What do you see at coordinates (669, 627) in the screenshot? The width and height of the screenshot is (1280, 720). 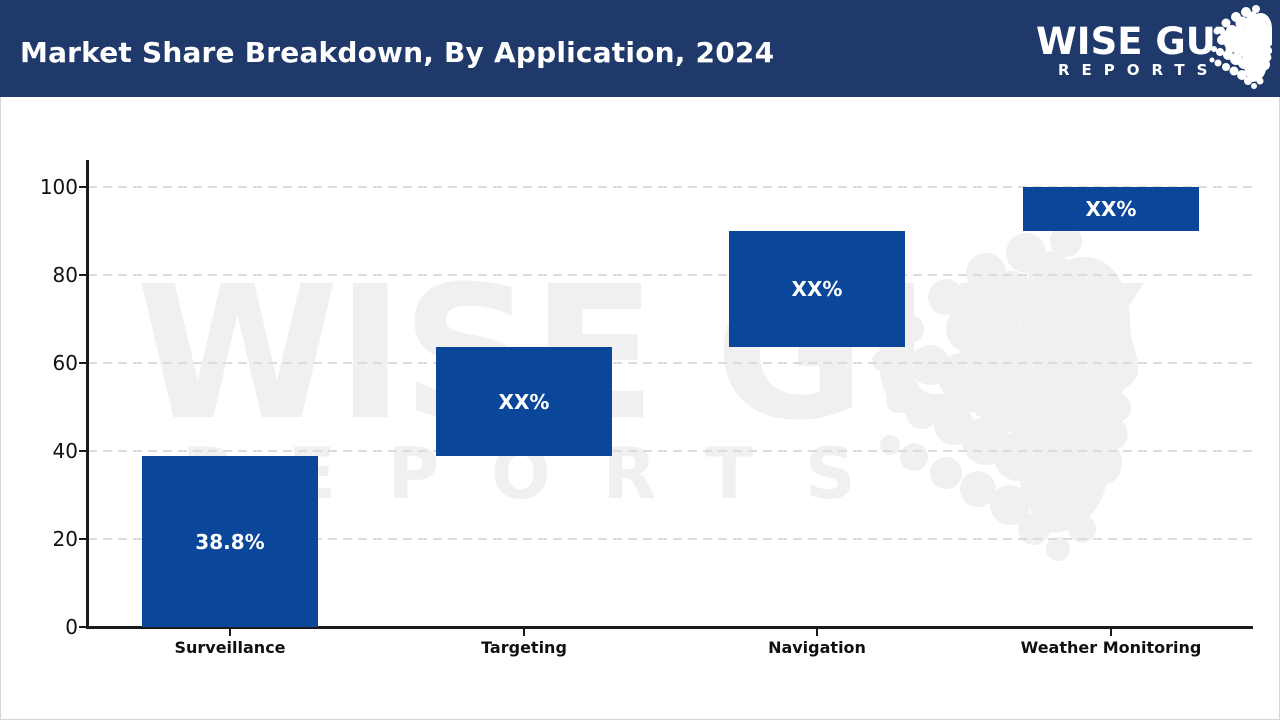 I see `x-axis-line` at bounding box center [669, 627].